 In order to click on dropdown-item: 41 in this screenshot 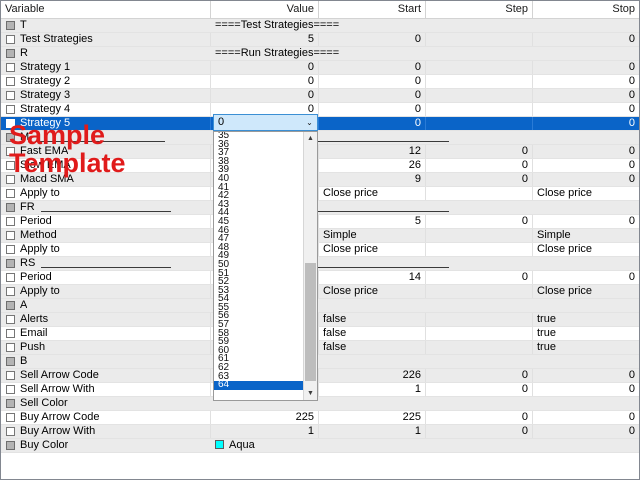, I will do `click(224, 187)`.